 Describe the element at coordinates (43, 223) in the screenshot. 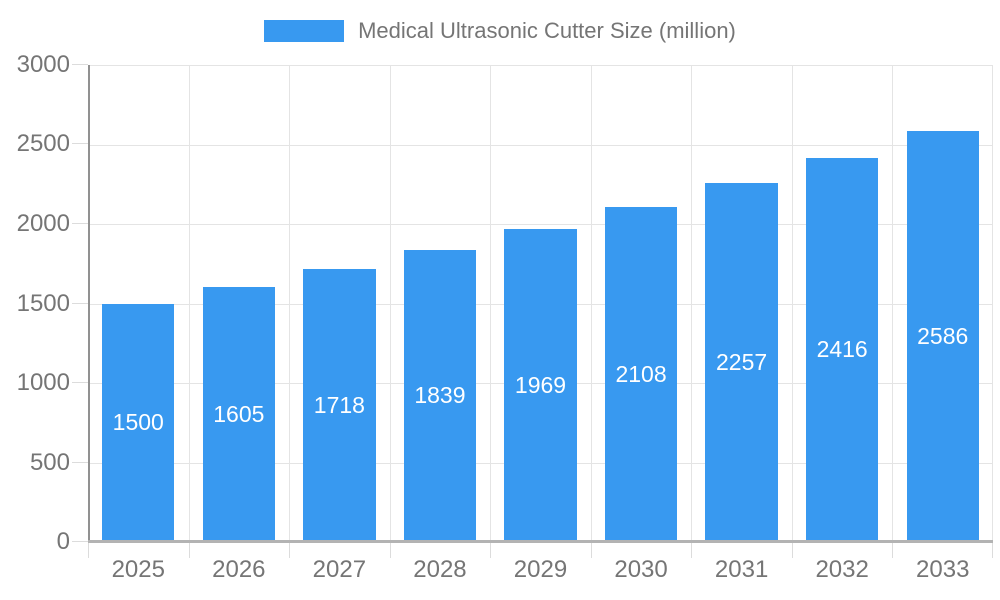

I see `y-axis-label: 2000` at that location.